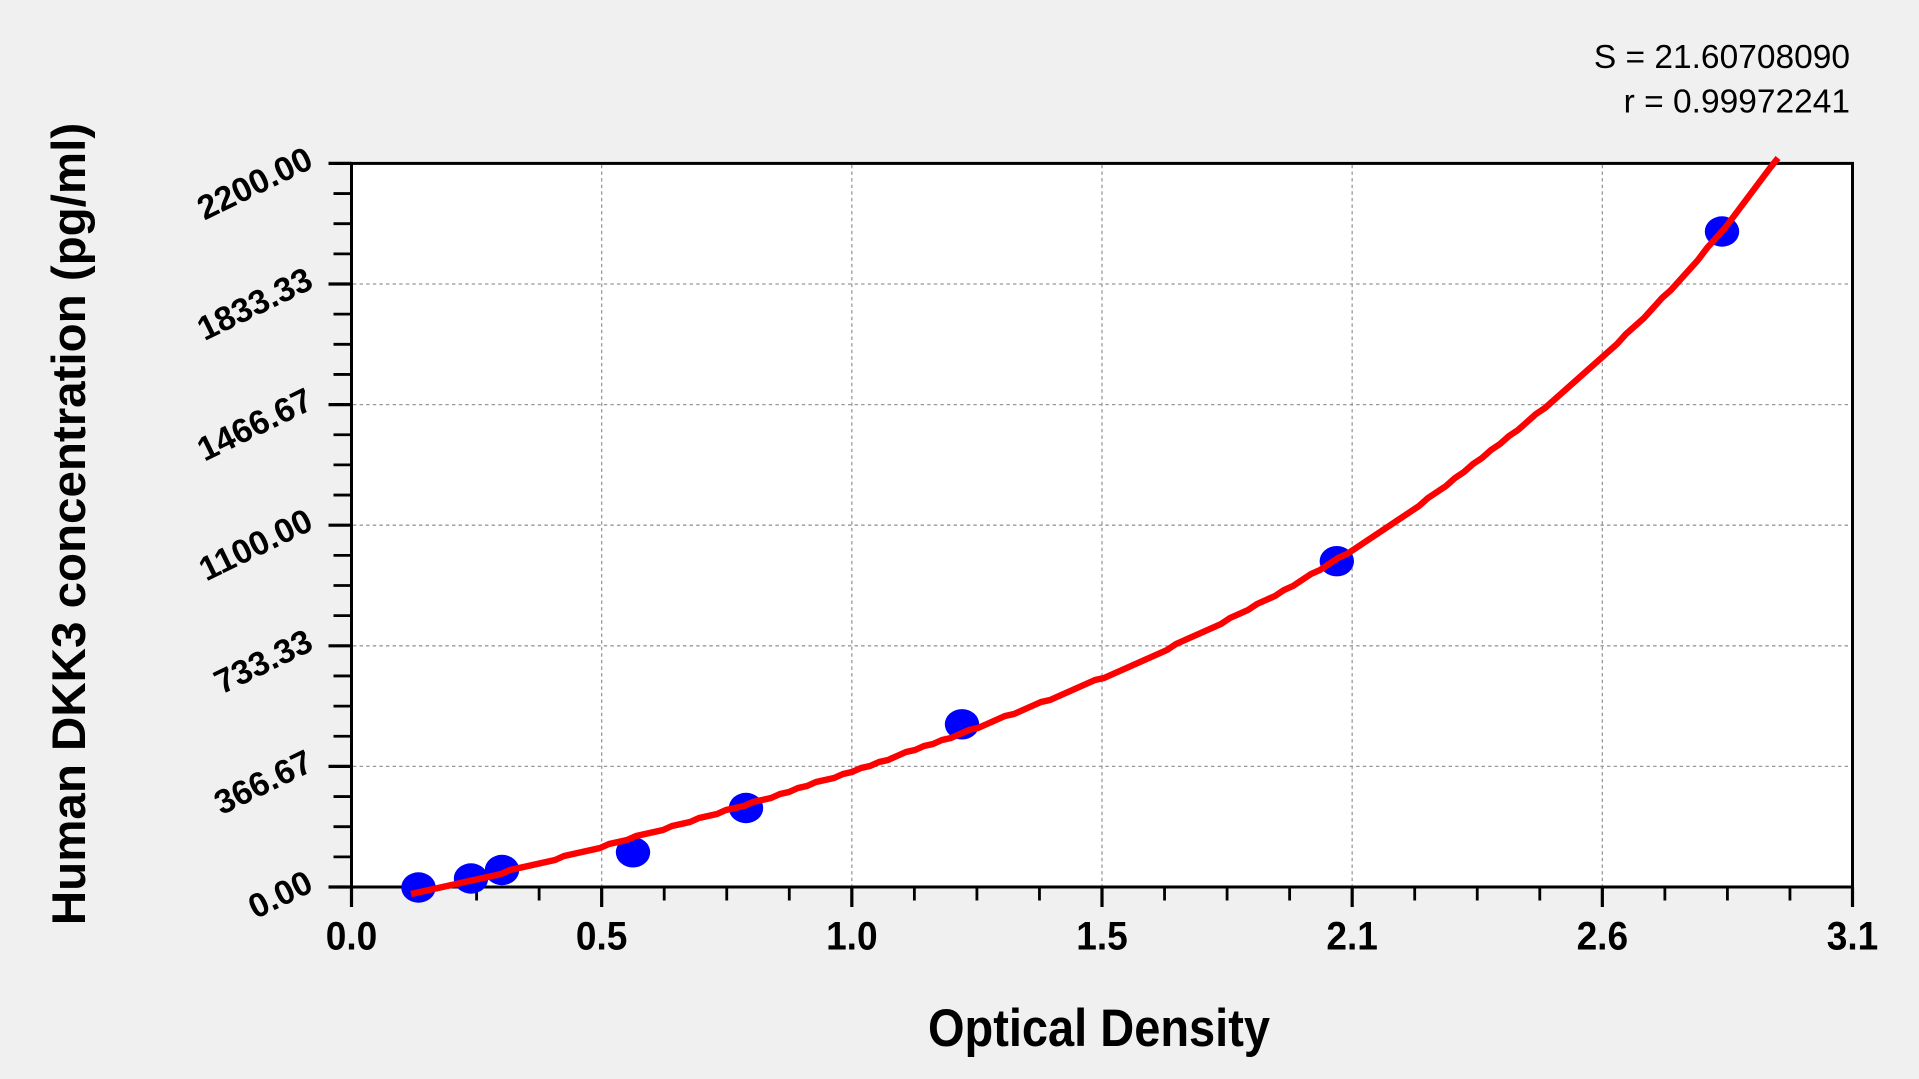 The width and height of the screenshot is (1919, 1079). I want to click on svg-text: 2.6, so click(1603, 937).